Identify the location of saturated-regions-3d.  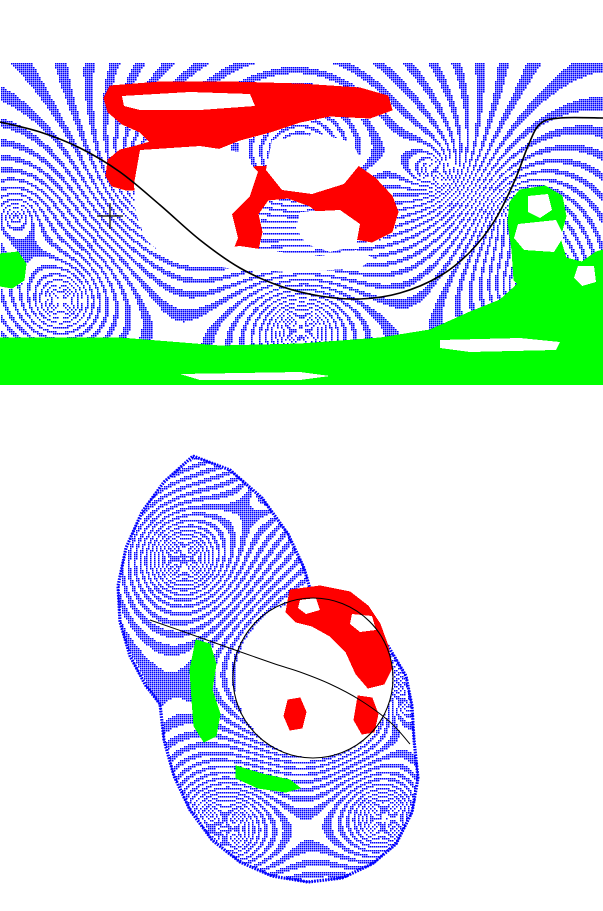
(291, 689).